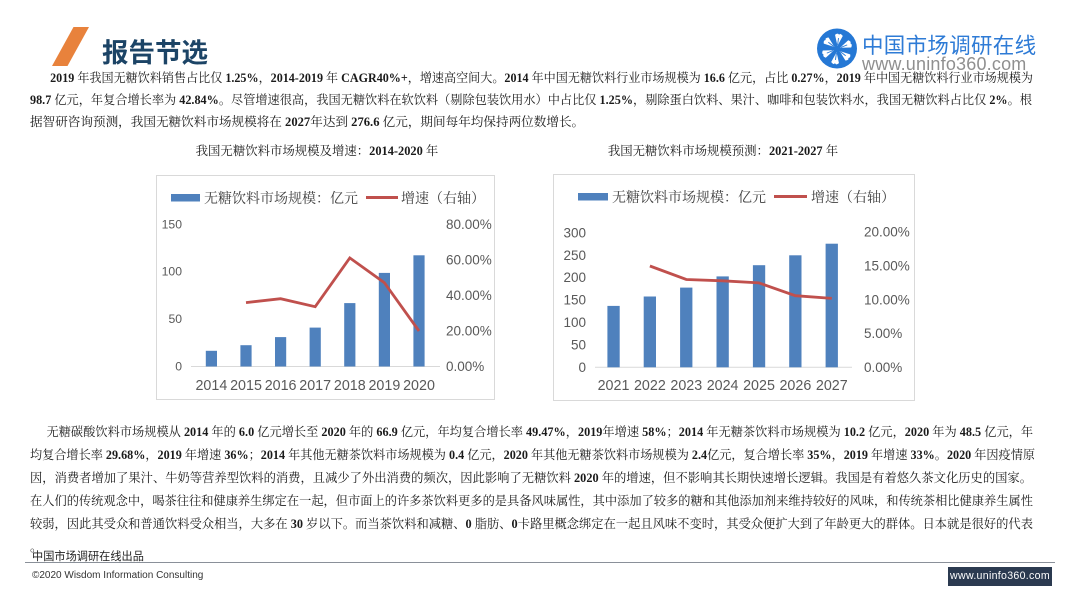  Describe the element at coordinates (574, 277) in the screenshot. I see `svg-text: 200` at that location.